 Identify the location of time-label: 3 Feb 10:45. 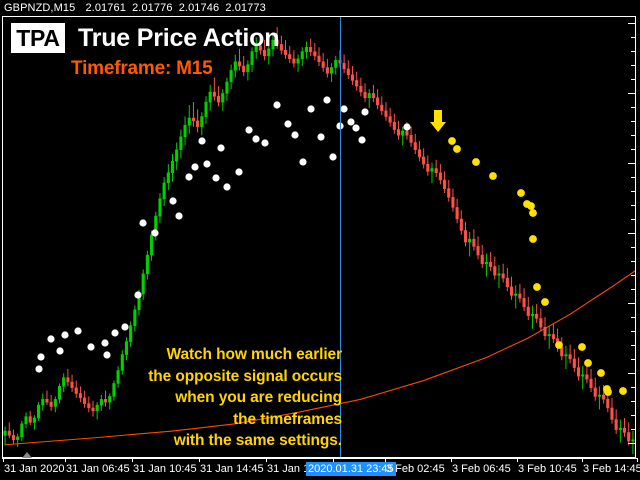
(547, 469).